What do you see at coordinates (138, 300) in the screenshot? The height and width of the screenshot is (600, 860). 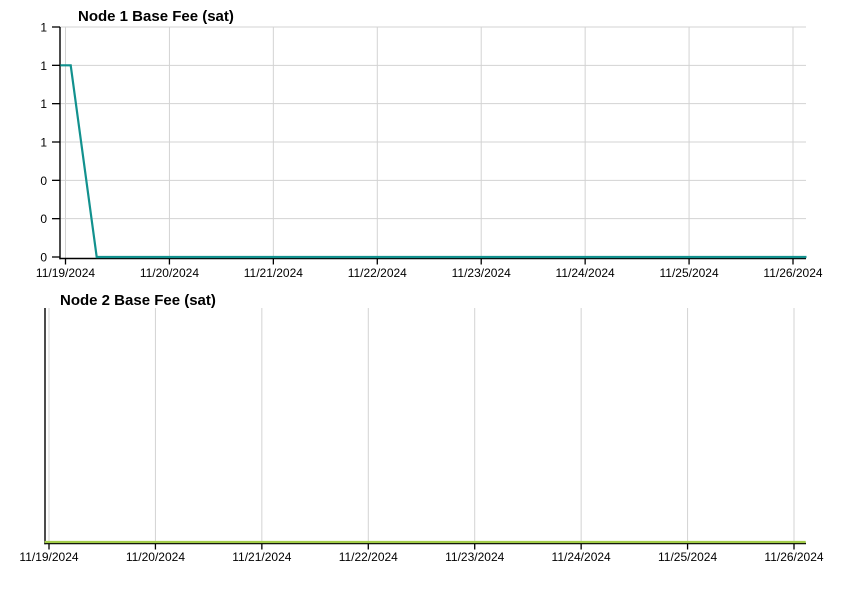 I see `chart-title-2: Node 2 Base Fee (sat)` at bounding box center [138, 300].